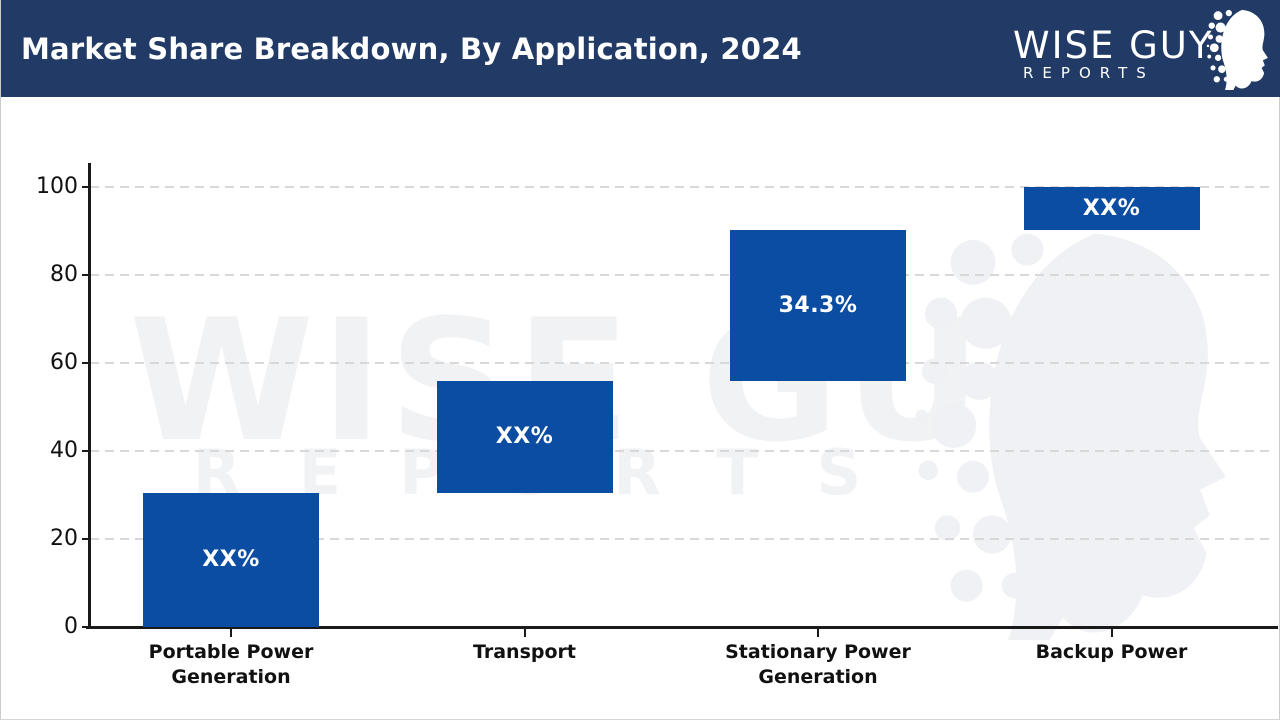 The image size is (1280, 720). Describe the element at coordinates (1089, 73) in the screenshot. I see `logo-reports-text: REPORTS` at that location.